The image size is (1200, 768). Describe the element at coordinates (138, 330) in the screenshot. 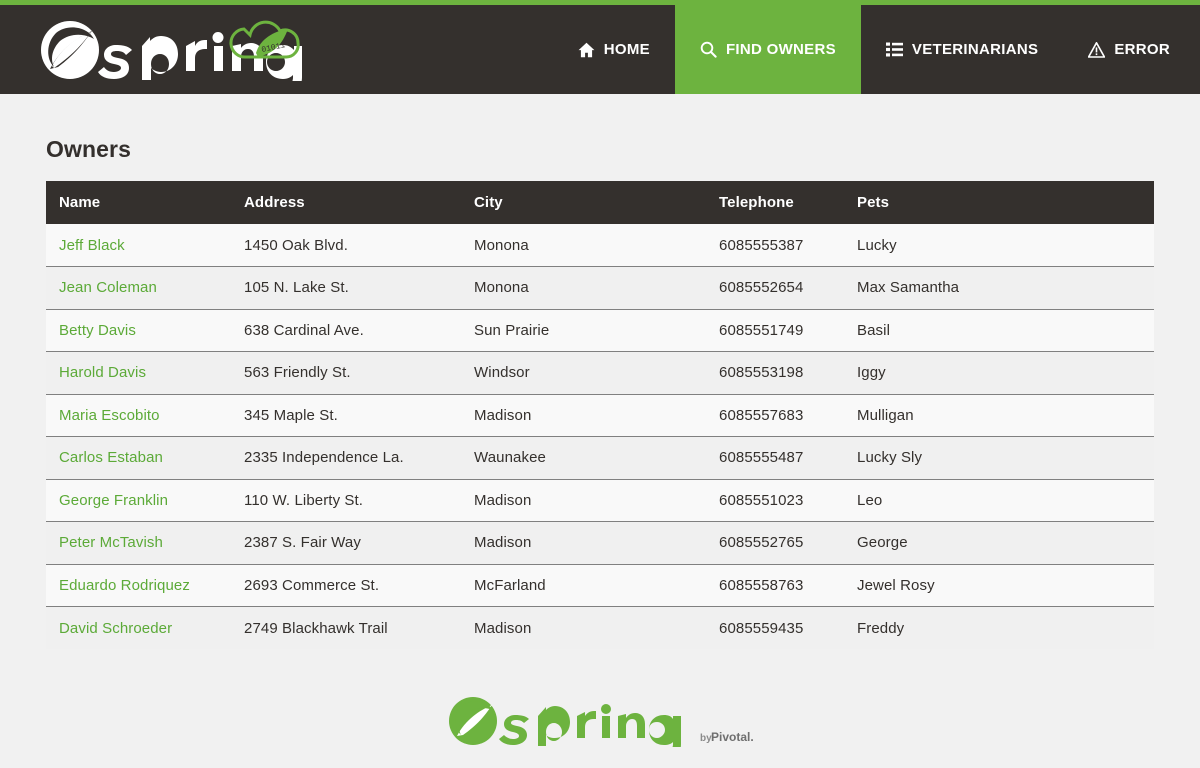

I see `cell-name: Betty Davis` at that location.